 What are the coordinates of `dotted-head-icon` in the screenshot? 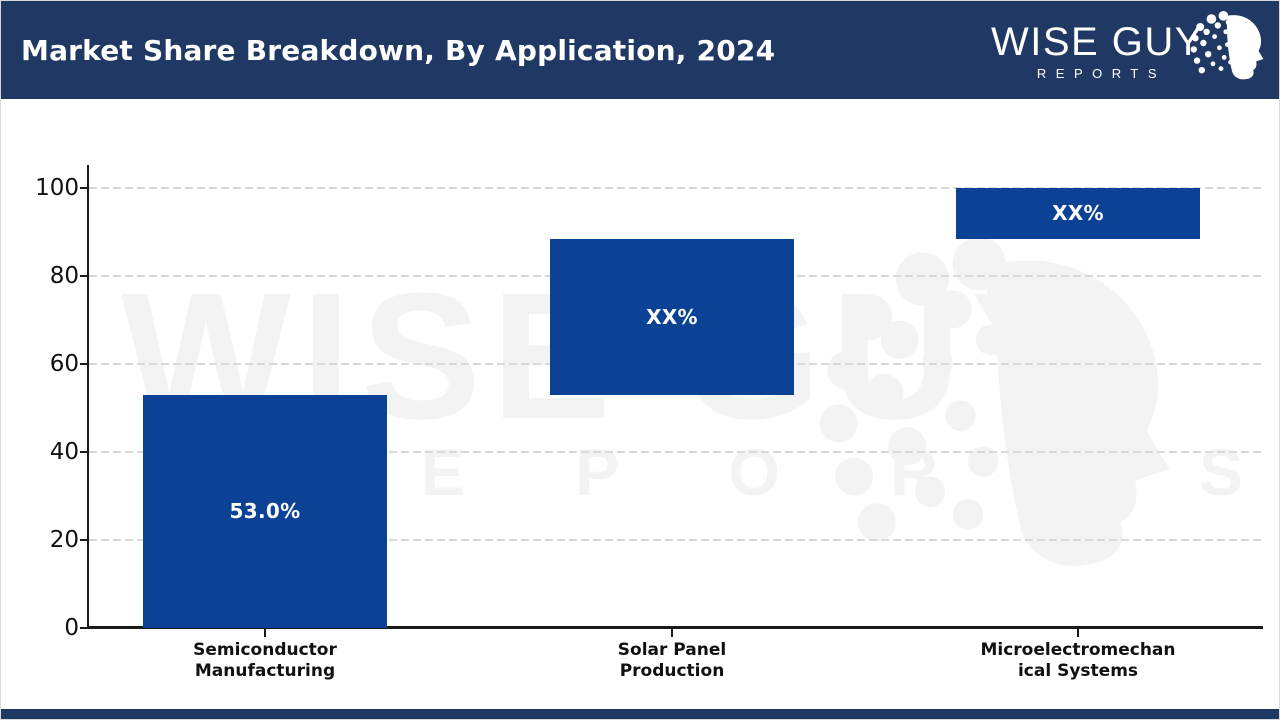 It's located at (1227, 45).